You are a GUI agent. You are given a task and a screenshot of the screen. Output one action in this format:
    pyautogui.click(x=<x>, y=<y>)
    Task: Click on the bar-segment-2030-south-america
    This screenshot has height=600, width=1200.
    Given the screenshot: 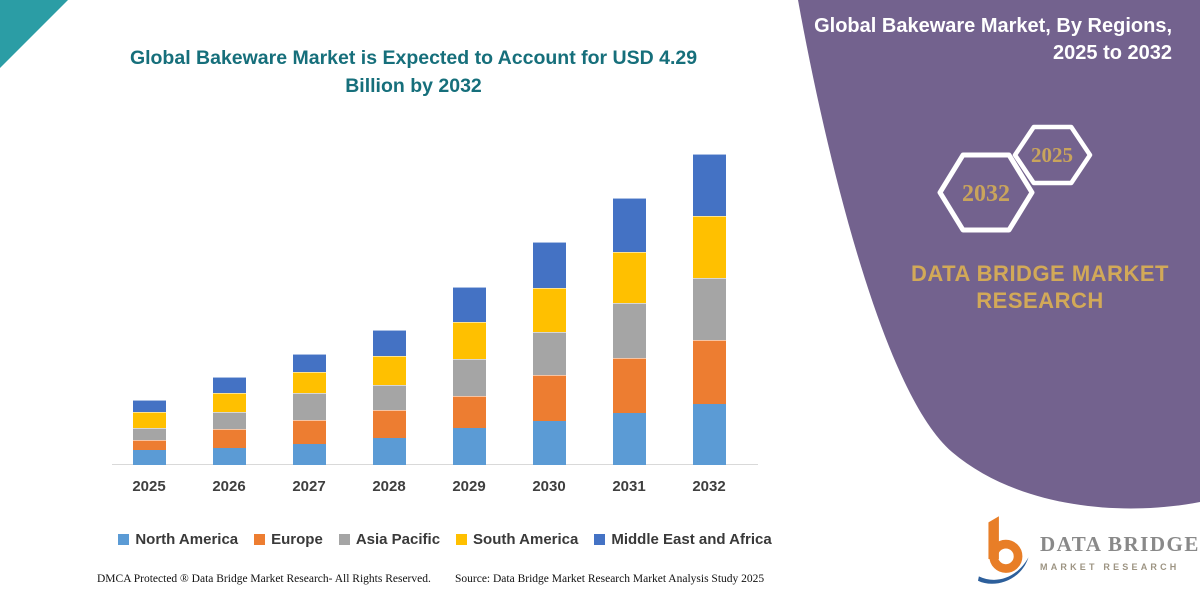 What is the action you would take?
    pyautogui.click(x=549, y=310)
    